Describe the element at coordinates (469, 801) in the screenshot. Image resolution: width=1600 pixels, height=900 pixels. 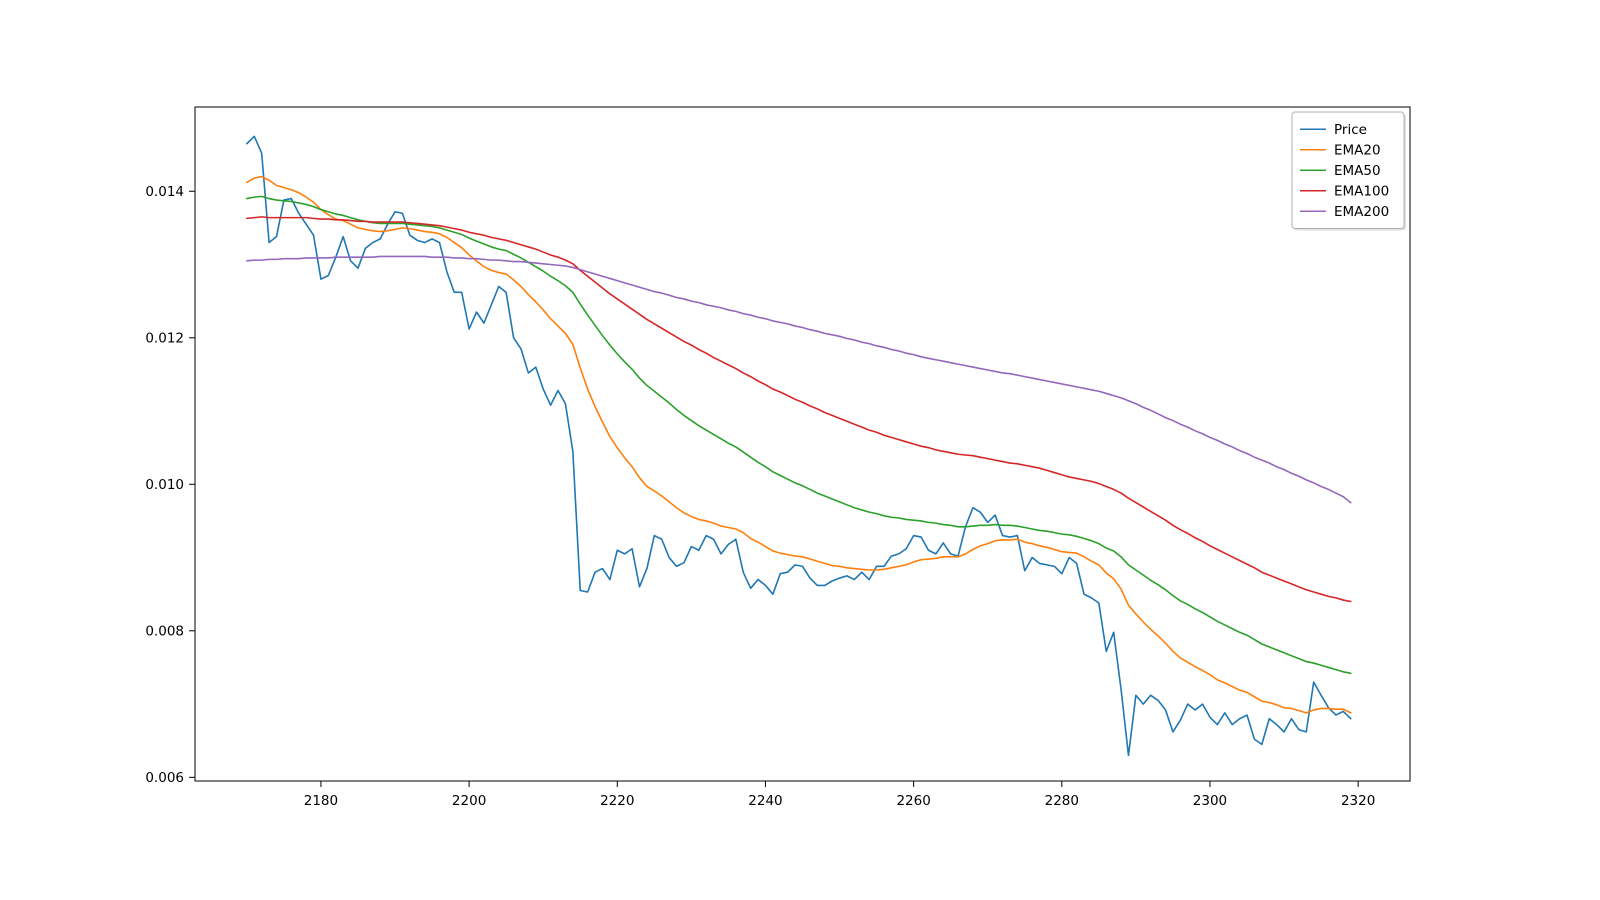
I see `x-tick-label: 2200` at that location.